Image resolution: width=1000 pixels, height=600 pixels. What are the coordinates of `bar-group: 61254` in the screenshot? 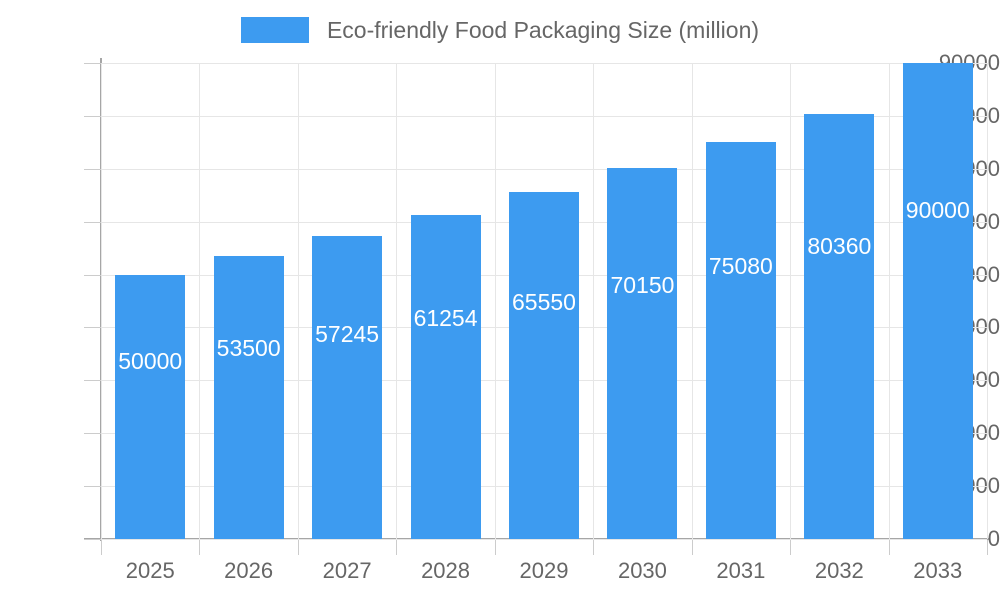 It's located at (445, 301).